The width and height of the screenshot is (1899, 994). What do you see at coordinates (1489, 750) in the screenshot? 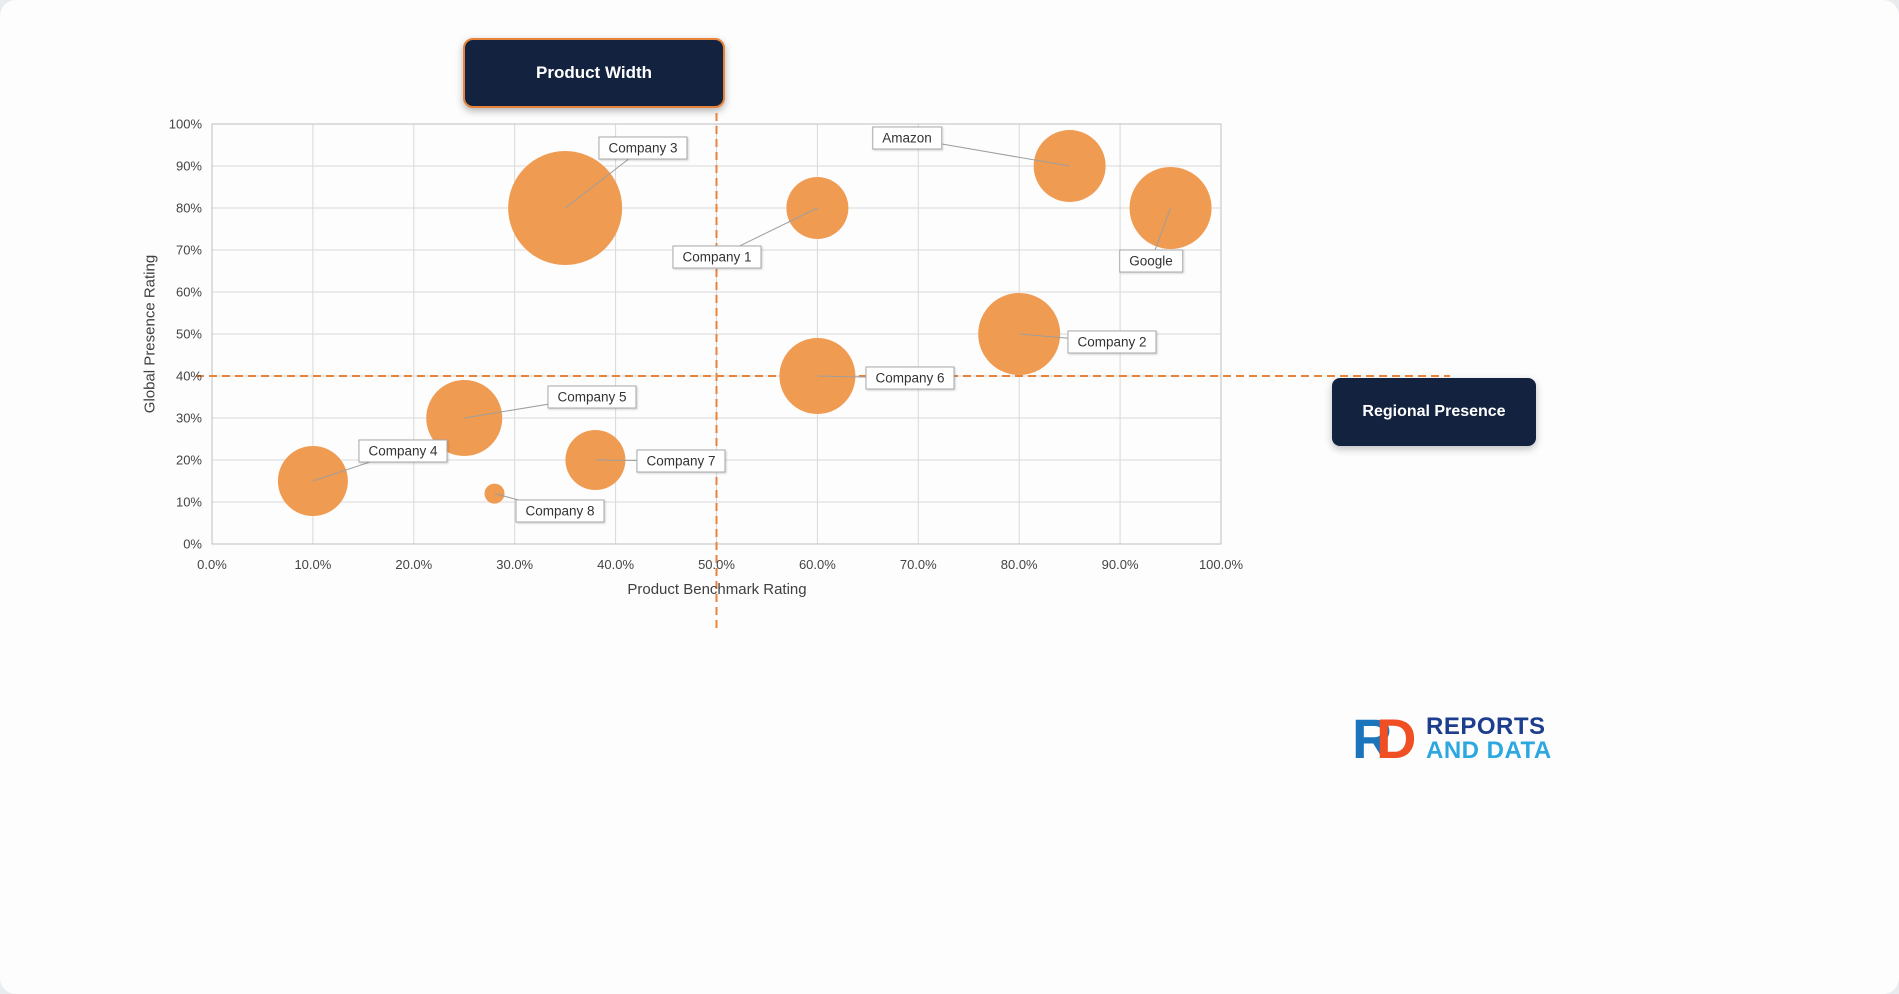
I see `logo-line2: AND DATA` at bounding box center [1489, 750].